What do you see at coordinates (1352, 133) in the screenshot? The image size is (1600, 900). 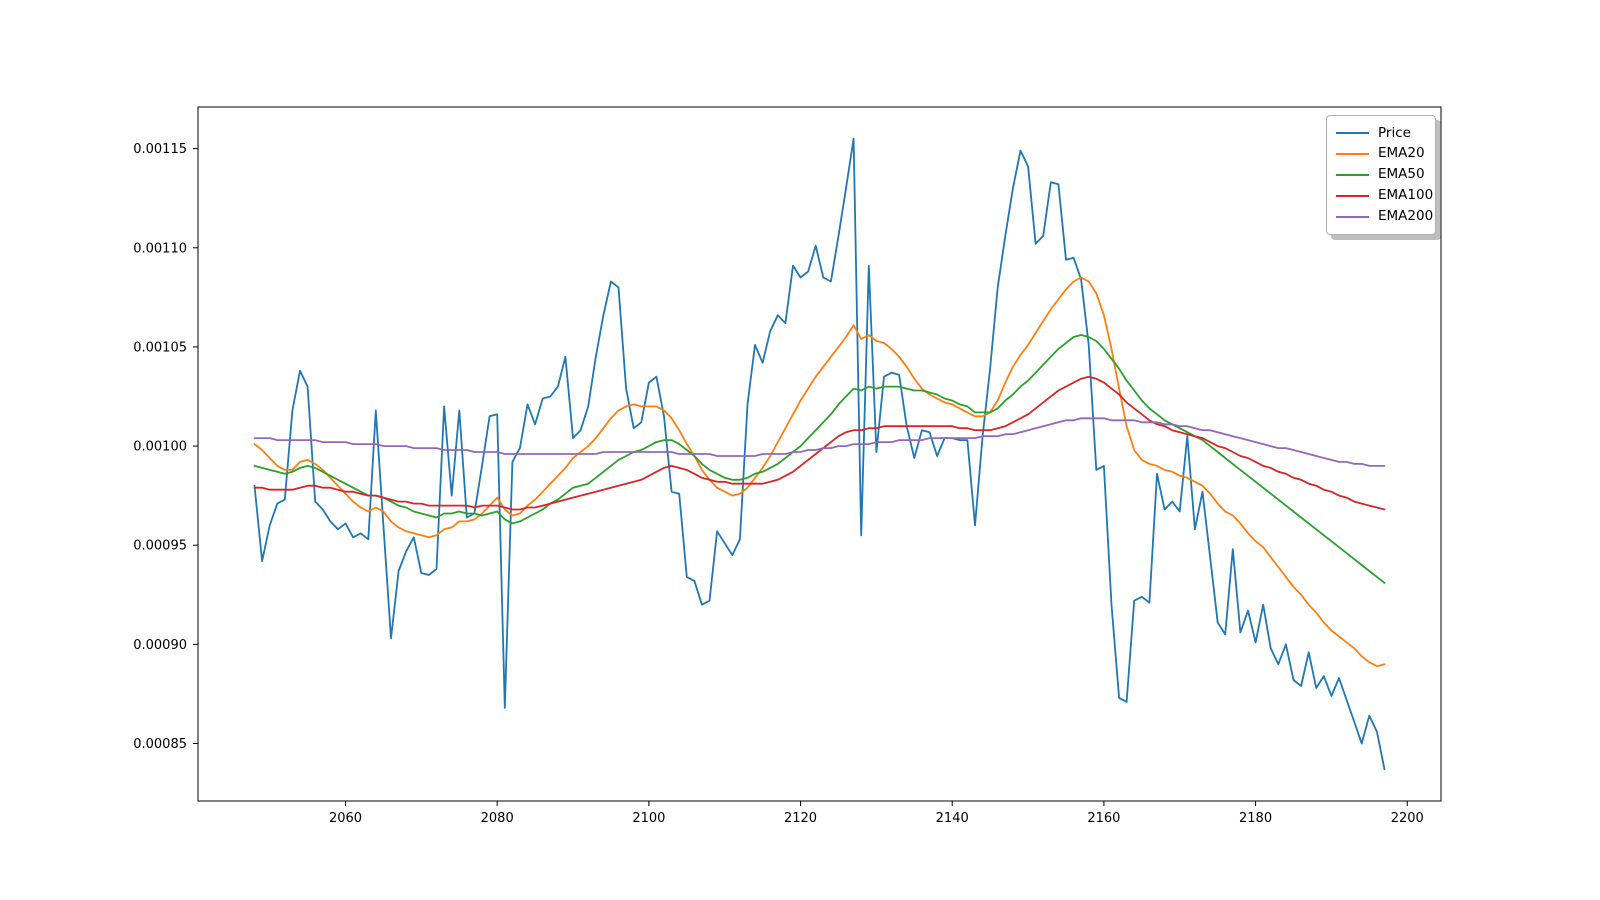 I see `price-line-swatch` at bounding box center [1352, 133].